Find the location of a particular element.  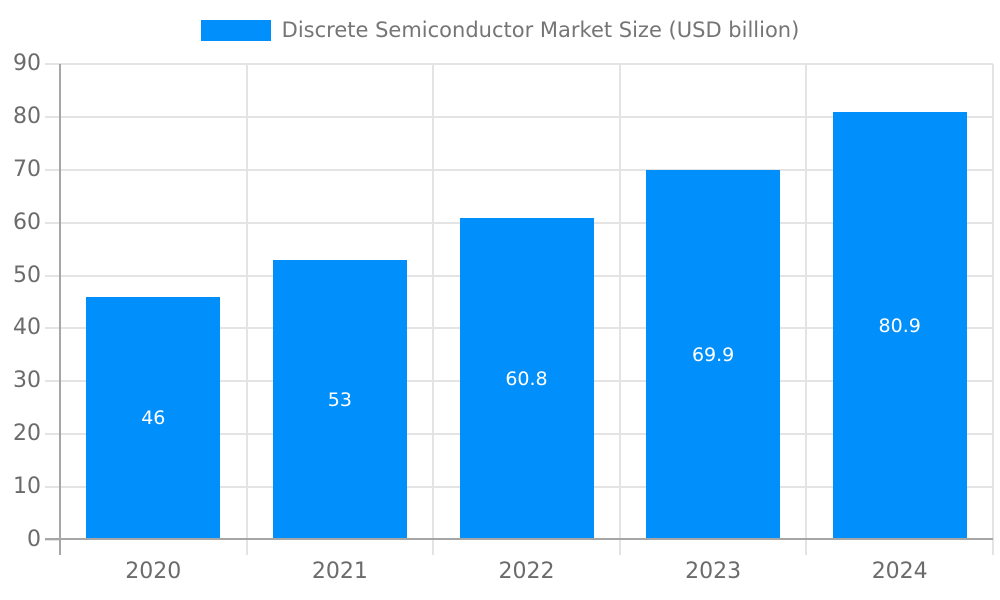

x-axis-label: 2021 is located at coordinates (339, 571).